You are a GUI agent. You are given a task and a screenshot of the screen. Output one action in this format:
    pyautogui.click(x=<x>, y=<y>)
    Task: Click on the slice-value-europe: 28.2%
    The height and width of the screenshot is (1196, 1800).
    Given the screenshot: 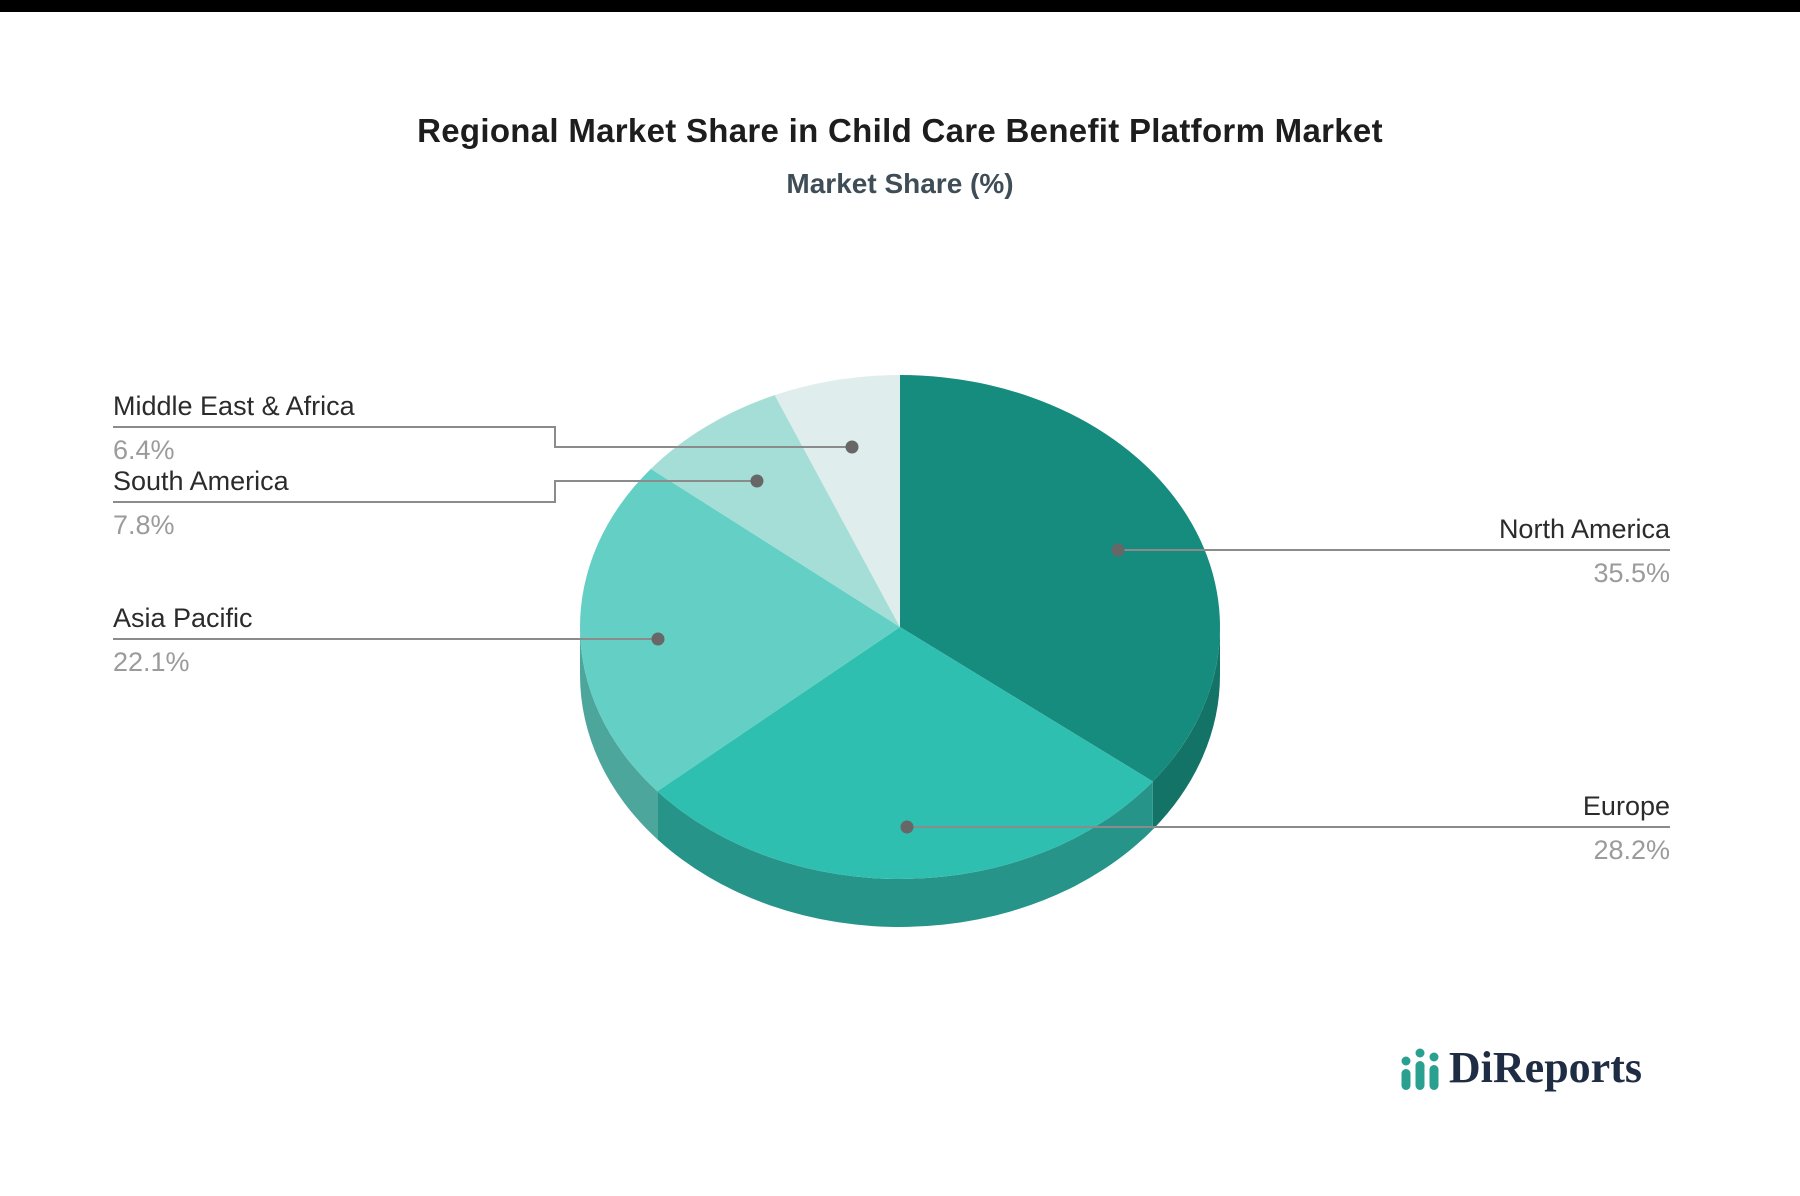 What is the action you would take?
    pyautogui.click(x=1631, y=850)
    